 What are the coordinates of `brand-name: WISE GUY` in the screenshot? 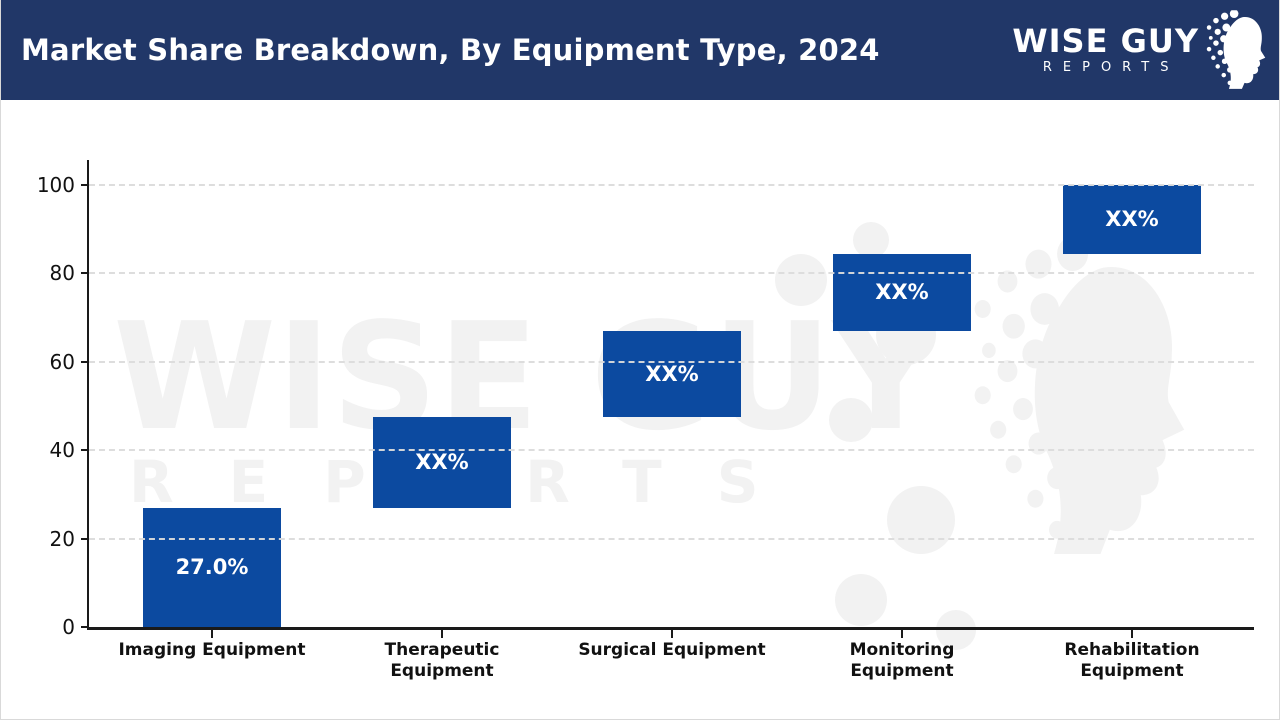 It's located at (1105, 41).